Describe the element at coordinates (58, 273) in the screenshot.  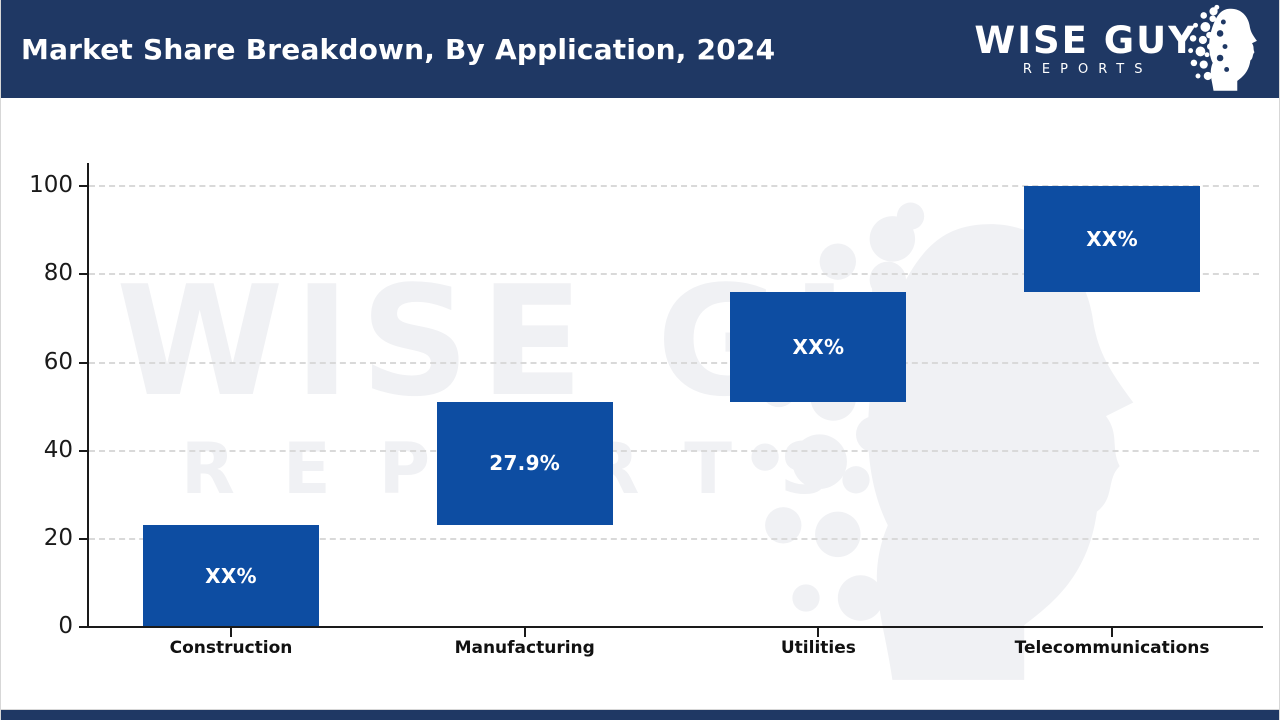
I see `y-tick-label: 80` at that location.